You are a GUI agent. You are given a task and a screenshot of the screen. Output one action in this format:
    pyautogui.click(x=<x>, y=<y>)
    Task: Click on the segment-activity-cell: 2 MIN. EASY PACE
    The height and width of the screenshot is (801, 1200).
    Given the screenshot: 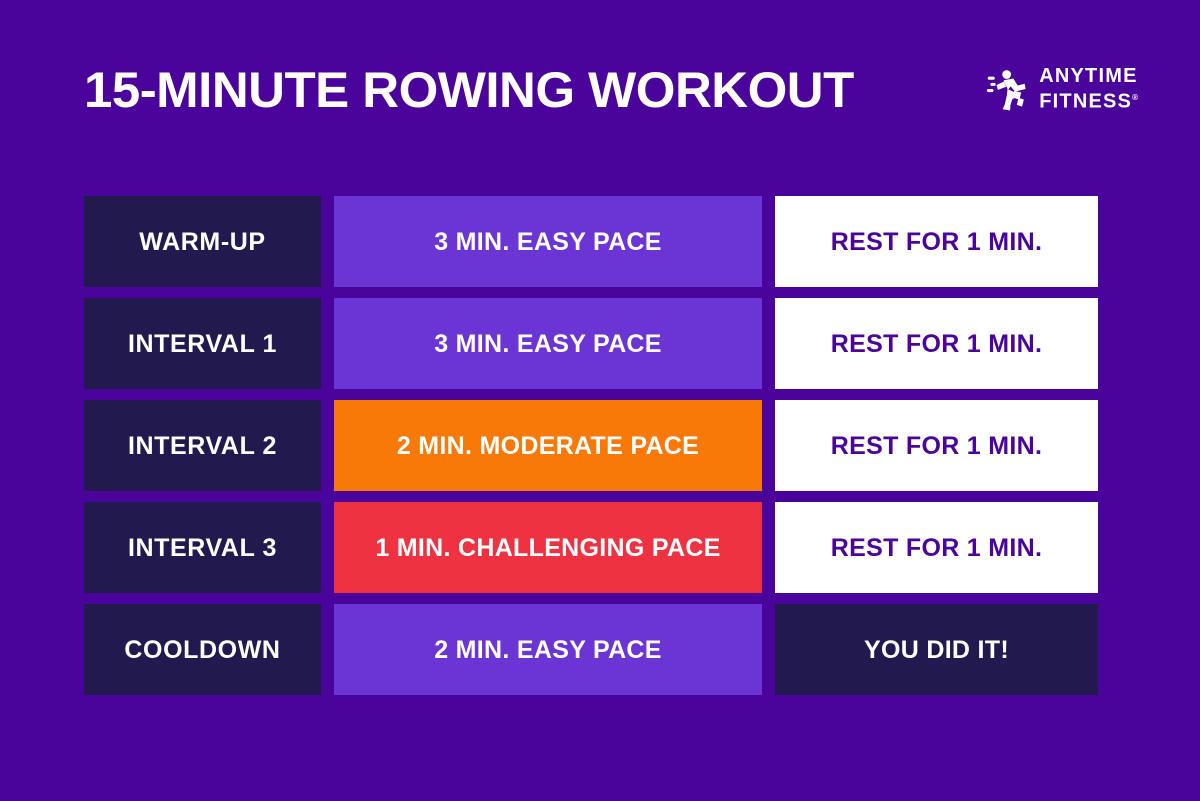 What is the action you would take?
    pyautogui.click(x=548, y=649)
    